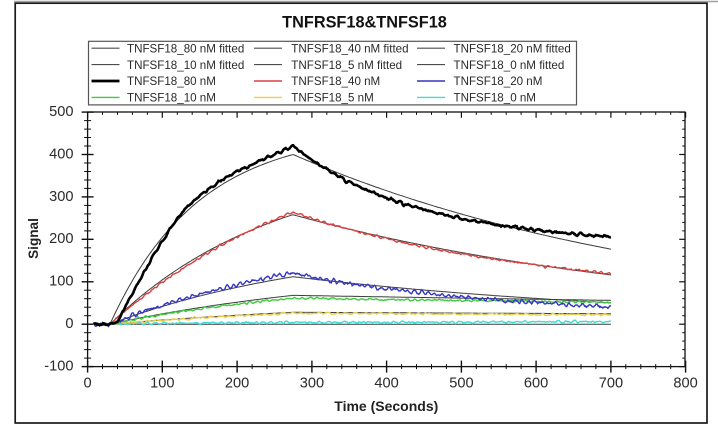 Image resolution: width=718 pixels, height=431 pixels. I want to click on svg-text: TNFSF18_0 nM, so click(495, 98).